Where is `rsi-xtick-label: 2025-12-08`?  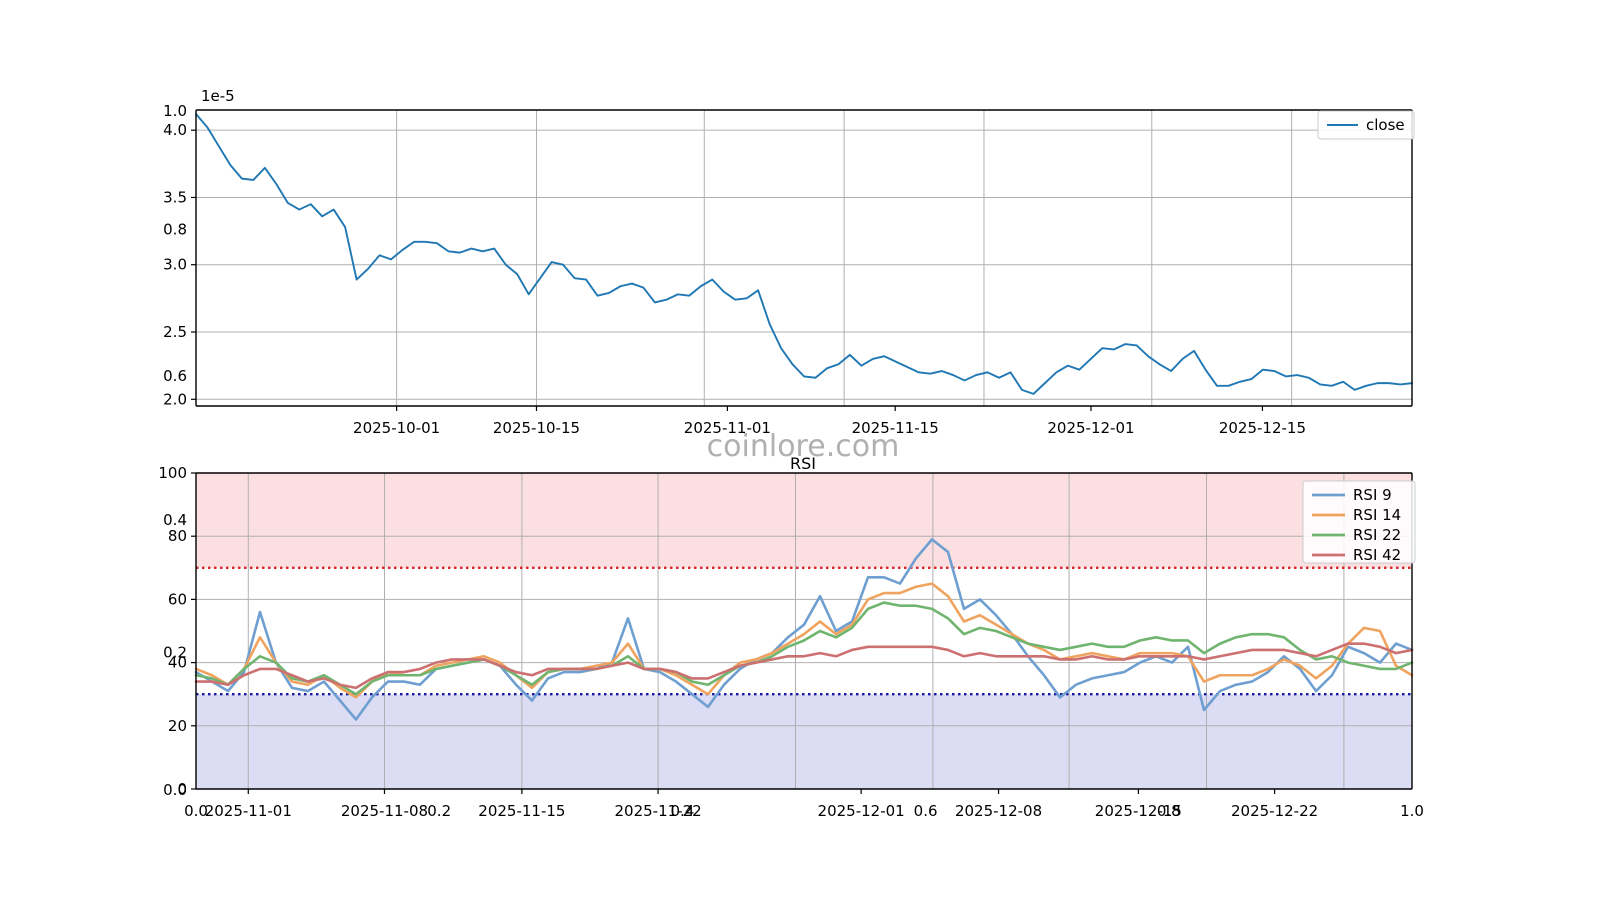 rsi-xtick-label: 2025-12-08 is located at coordinates (998, 811).